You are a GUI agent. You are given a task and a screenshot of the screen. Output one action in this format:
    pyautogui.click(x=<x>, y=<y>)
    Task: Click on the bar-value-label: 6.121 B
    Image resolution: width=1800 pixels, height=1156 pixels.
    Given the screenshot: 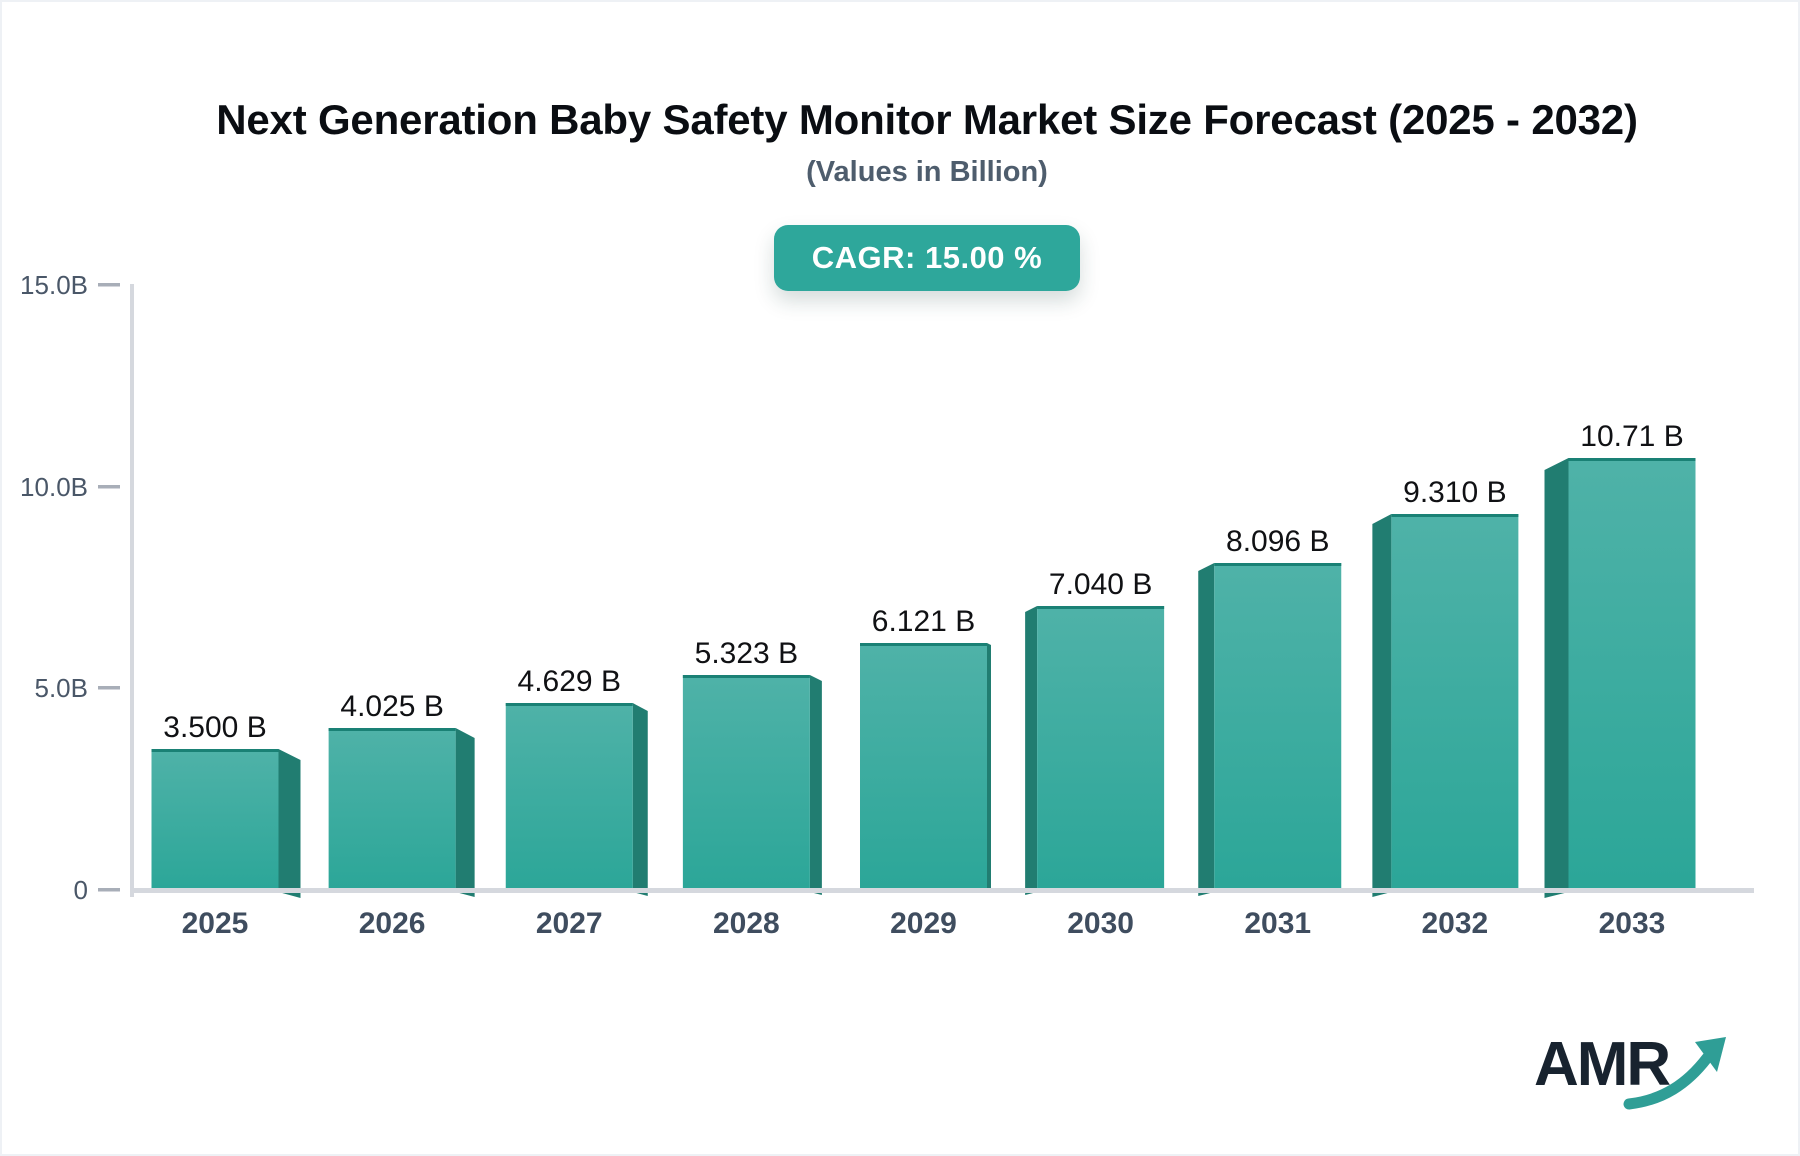 What is the action you would take?
    pyautogui.click(x=923, y=621)
    